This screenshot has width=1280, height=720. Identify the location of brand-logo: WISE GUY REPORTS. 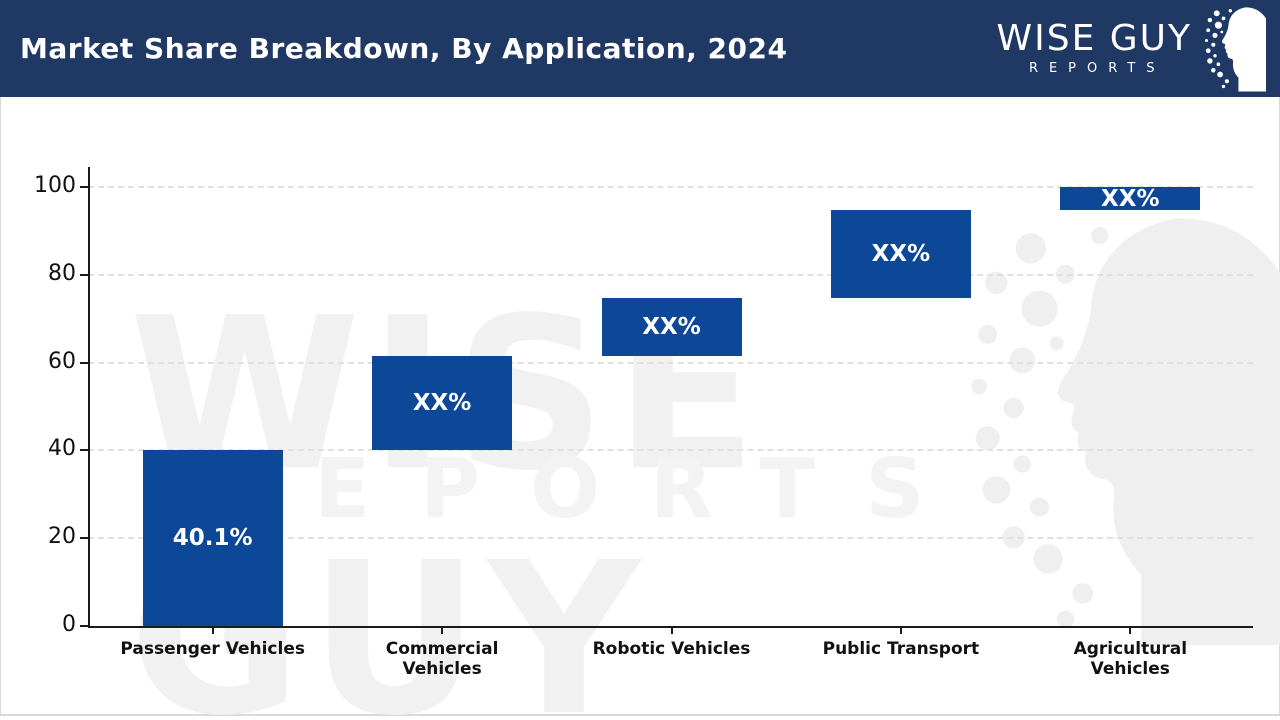
(1132, 49).